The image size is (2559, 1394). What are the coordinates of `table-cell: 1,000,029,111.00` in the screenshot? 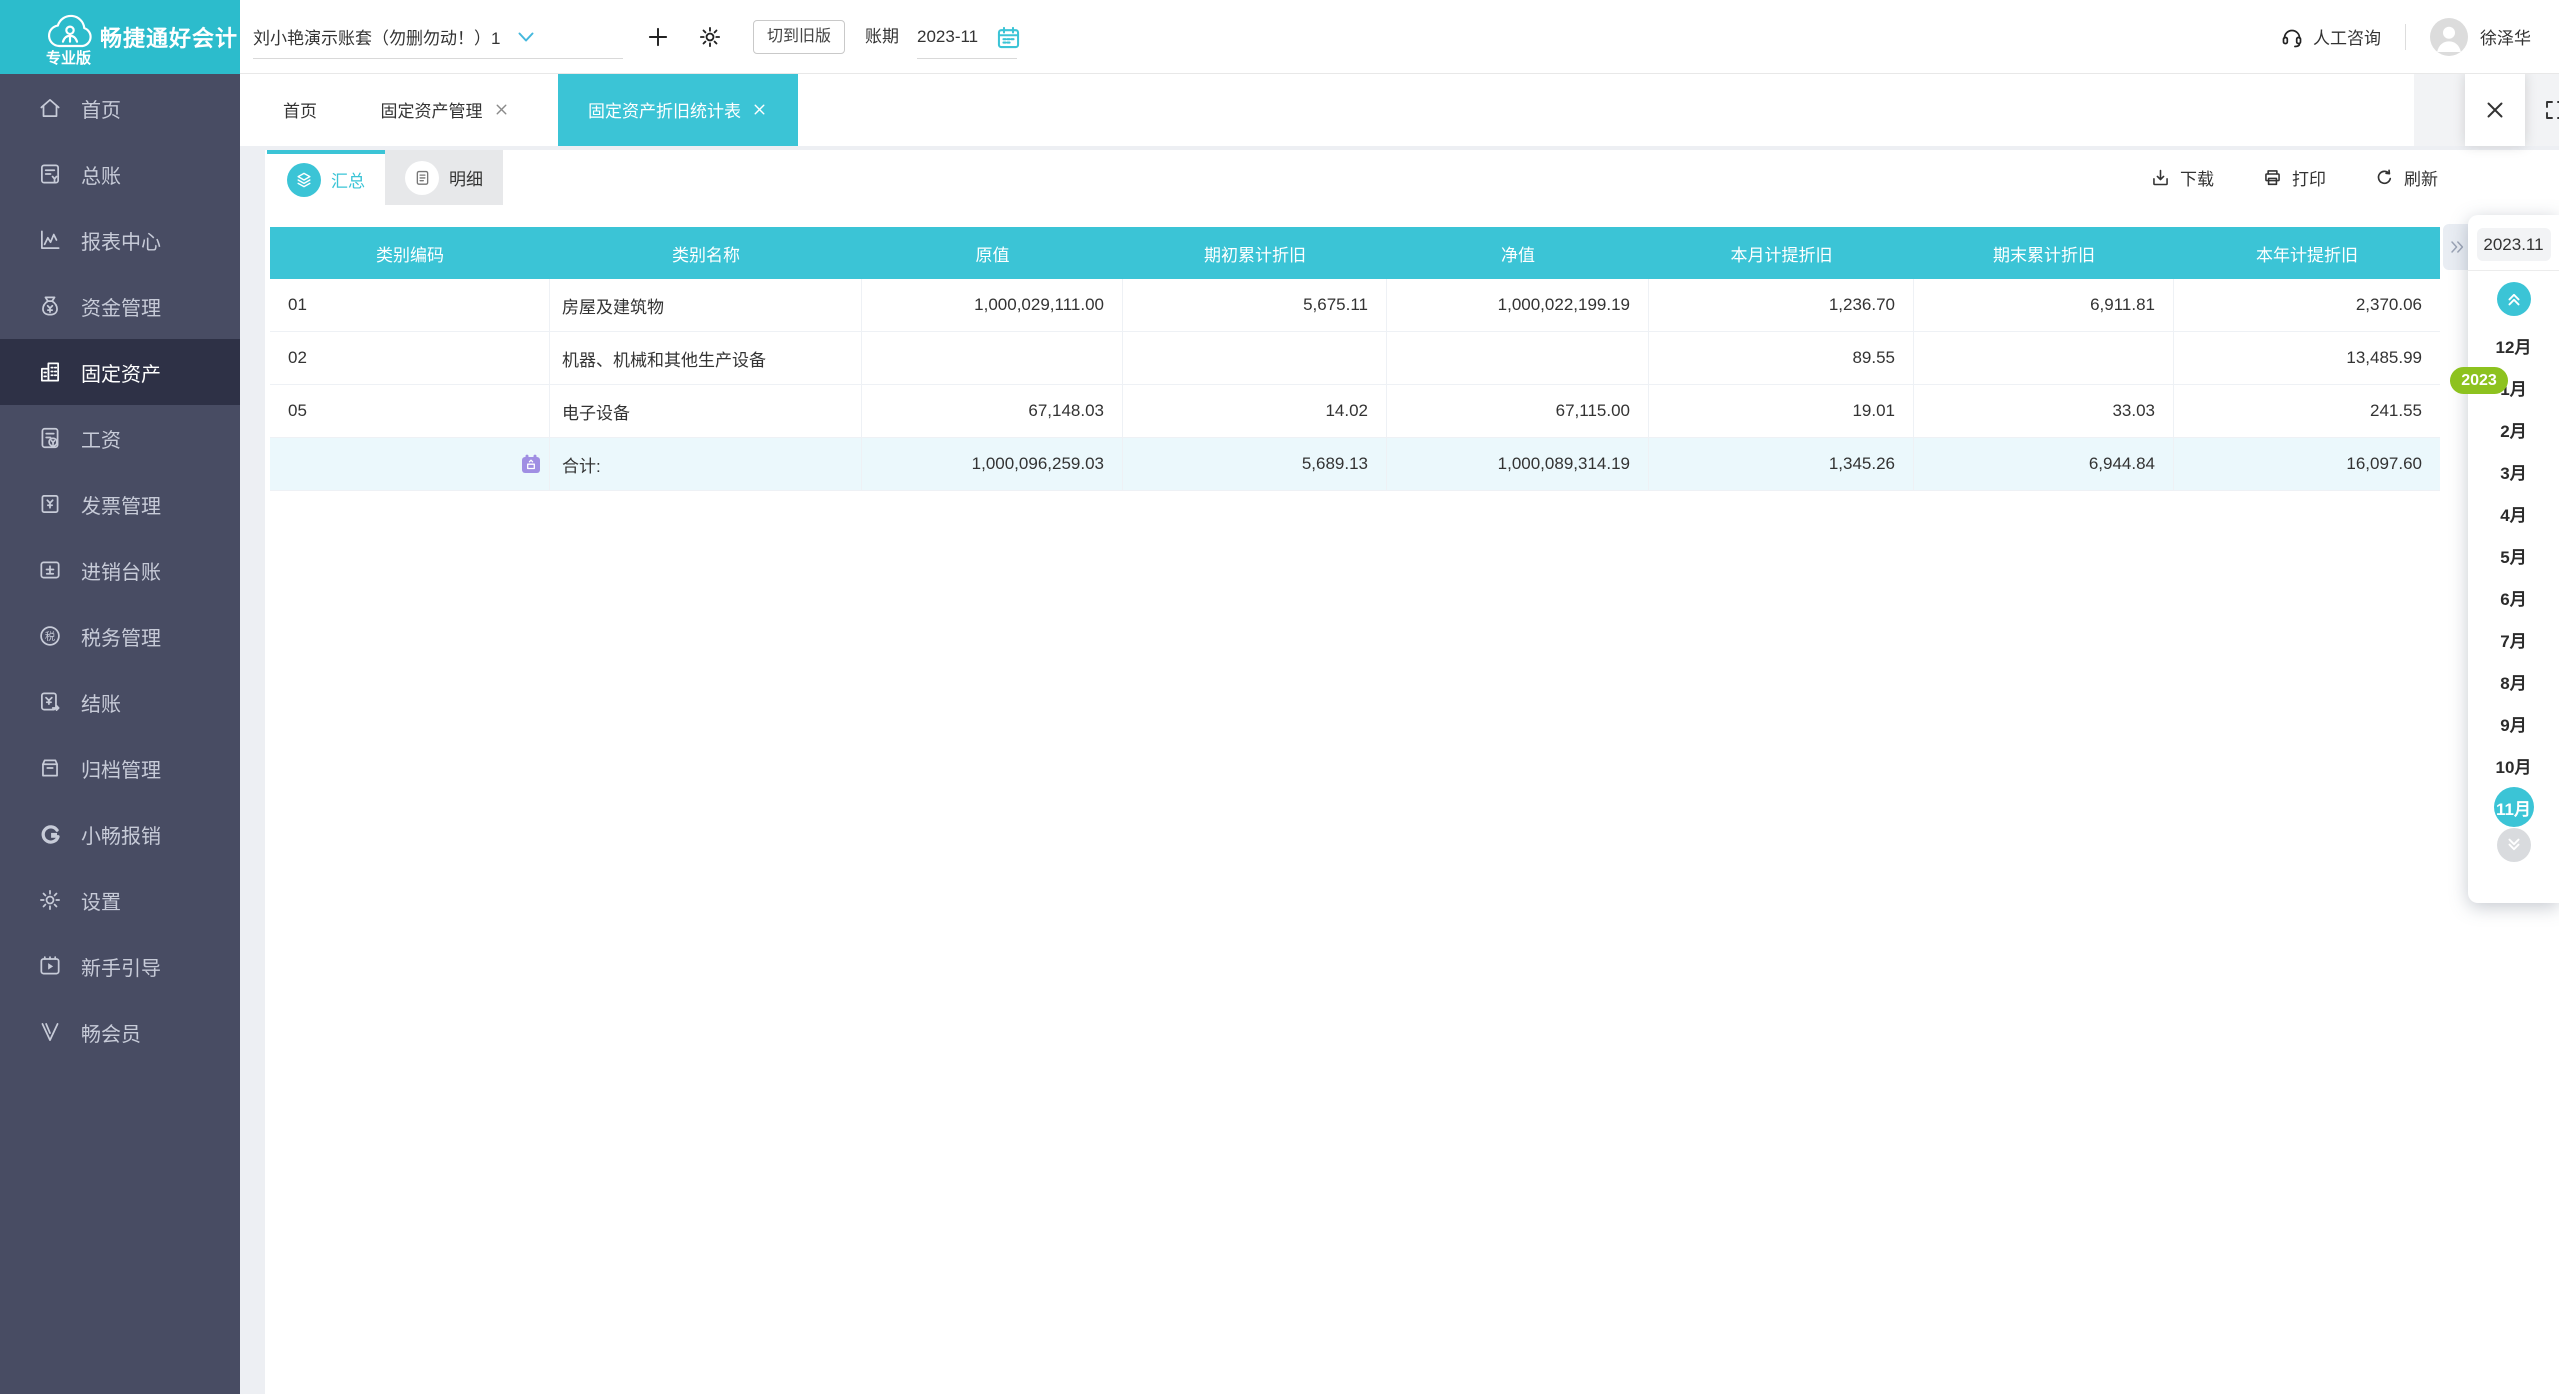 It's located at (992, 305).